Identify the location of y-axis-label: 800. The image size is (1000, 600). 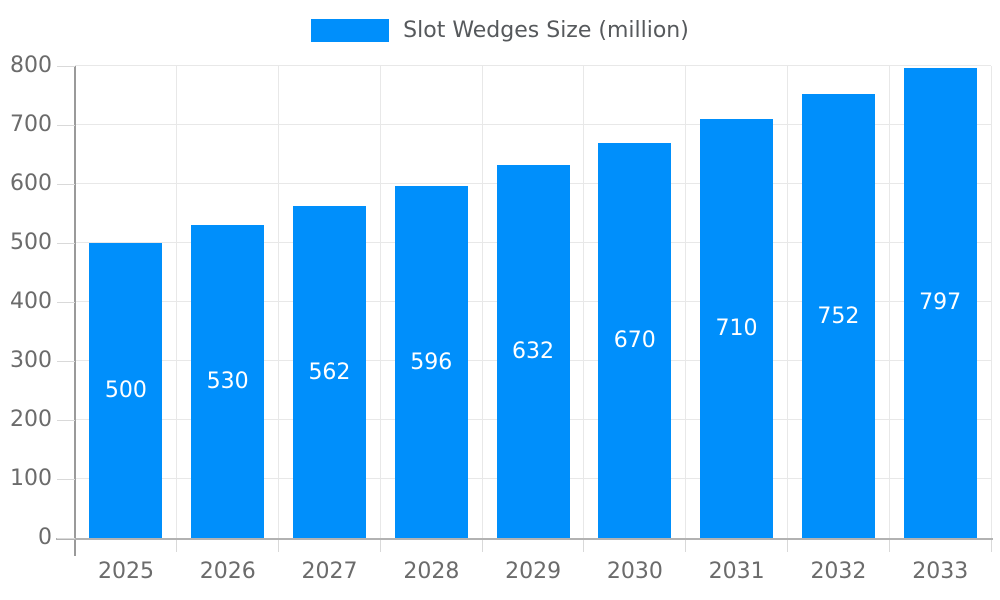
(31, 65).